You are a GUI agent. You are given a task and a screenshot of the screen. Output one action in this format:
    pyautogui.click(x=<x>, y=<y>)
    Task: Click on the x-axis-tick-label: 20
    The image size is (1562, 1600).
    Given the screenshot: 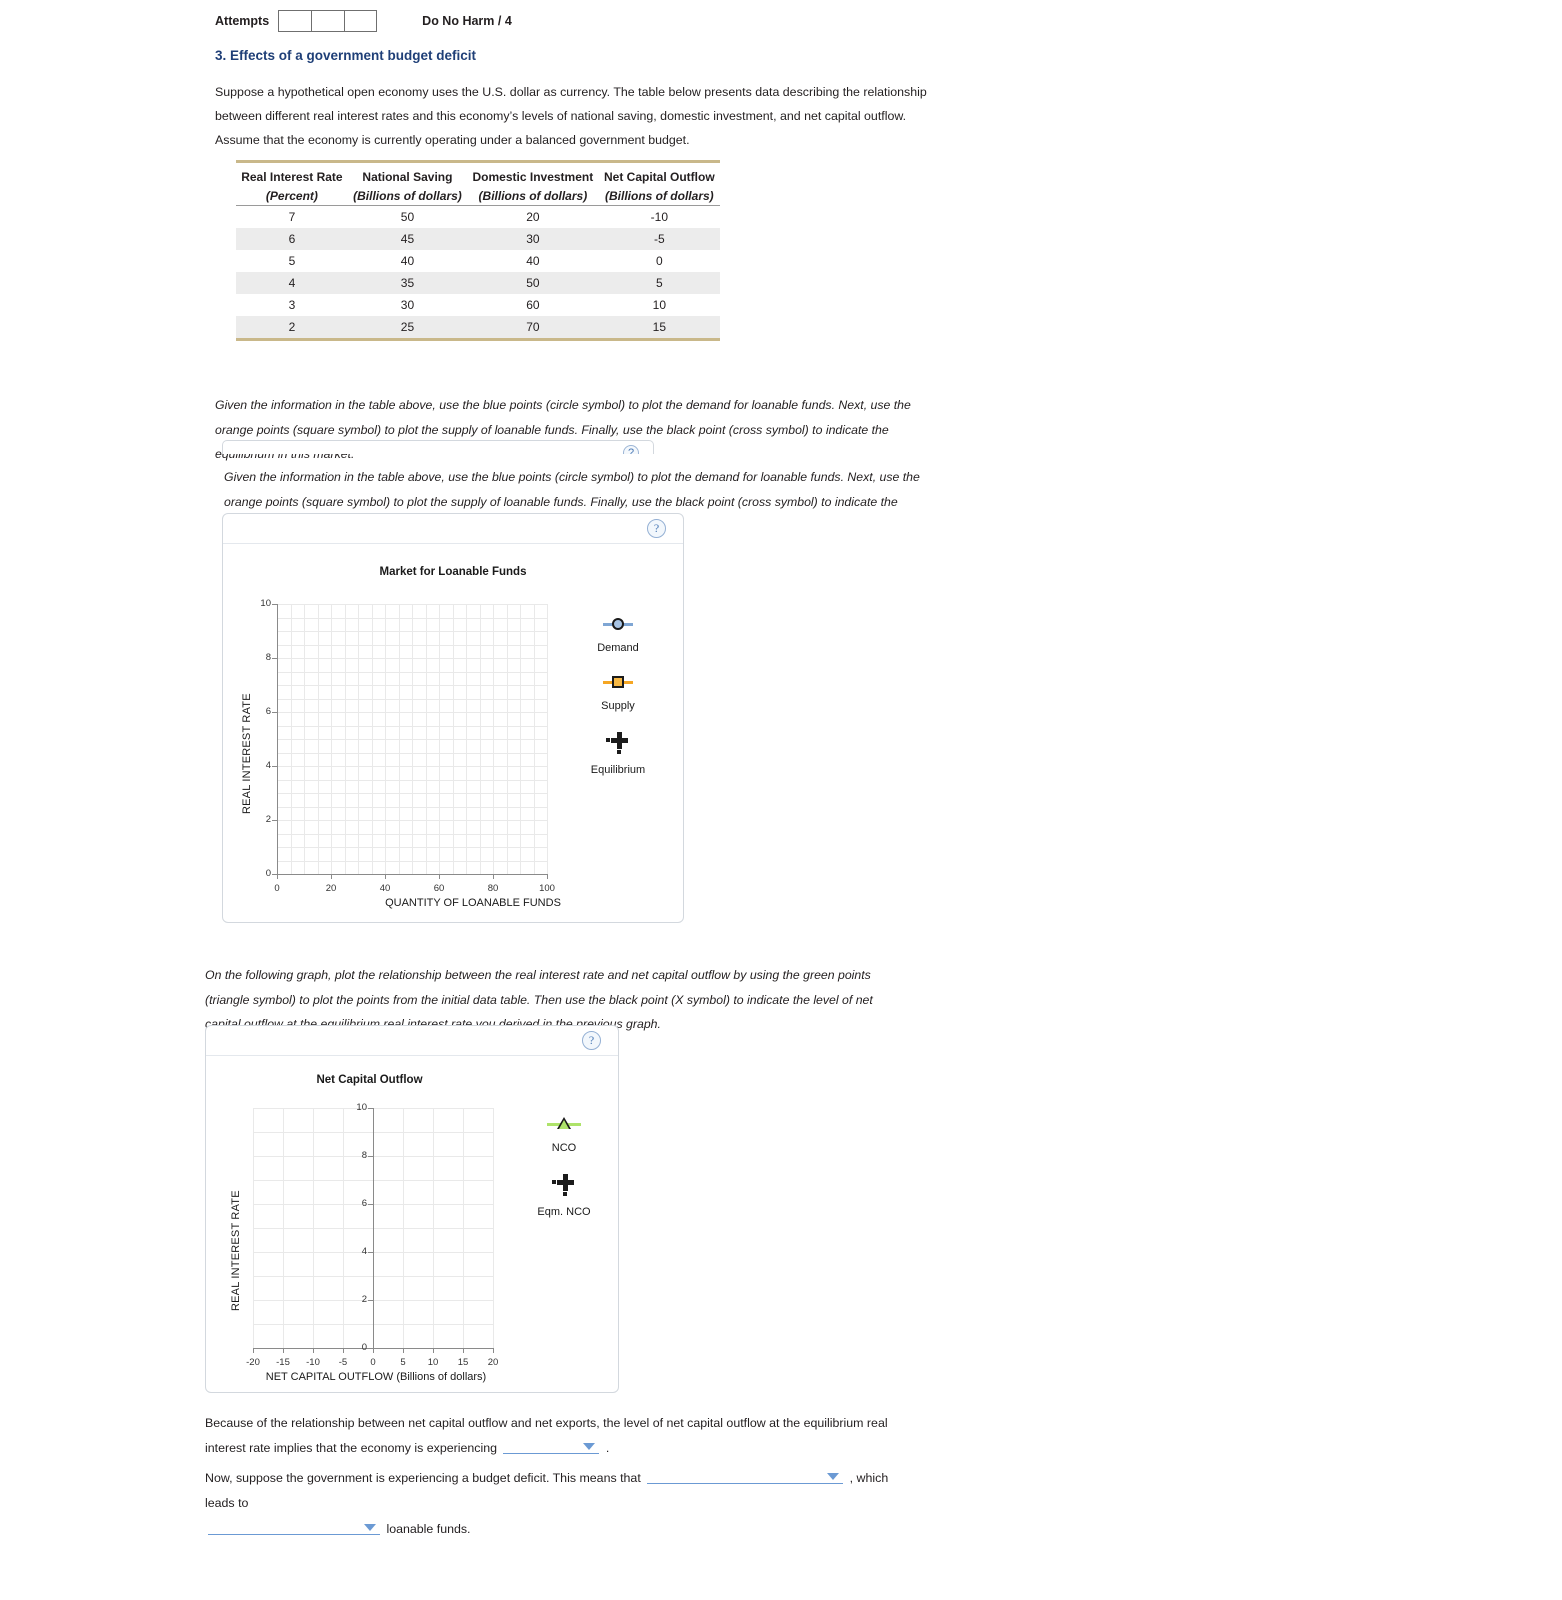 What is the action you would take?
    pyautogui.click(x=493, y=1362)
    